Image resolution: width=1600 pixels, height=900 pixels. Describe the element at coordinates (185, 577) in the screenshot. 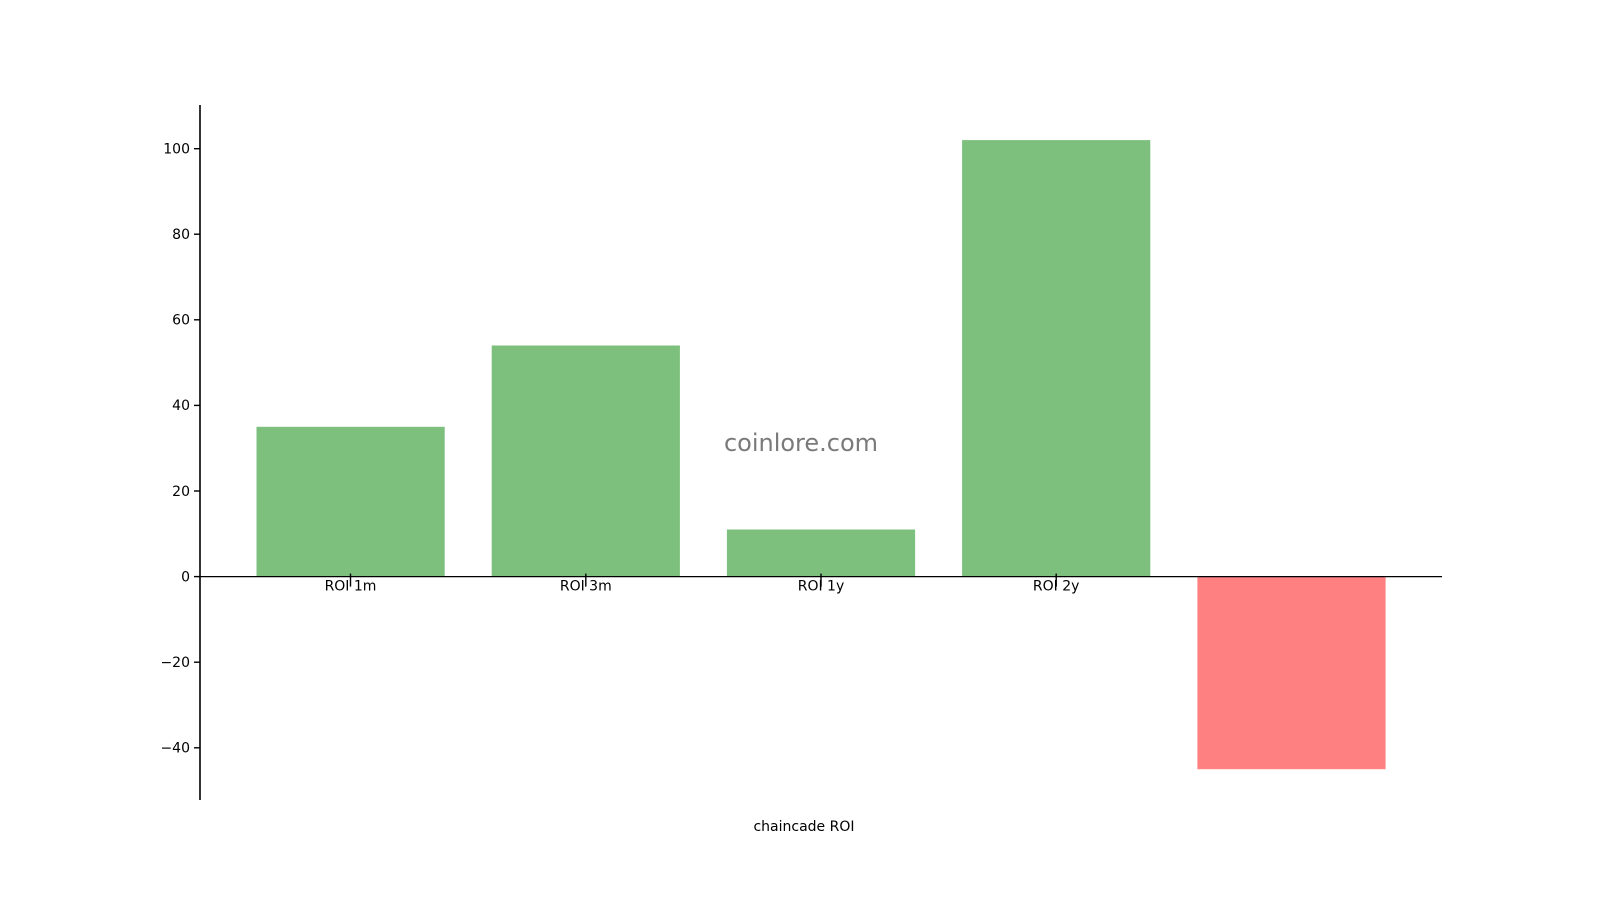

I see `y-tick-label-0: 0` at that location.